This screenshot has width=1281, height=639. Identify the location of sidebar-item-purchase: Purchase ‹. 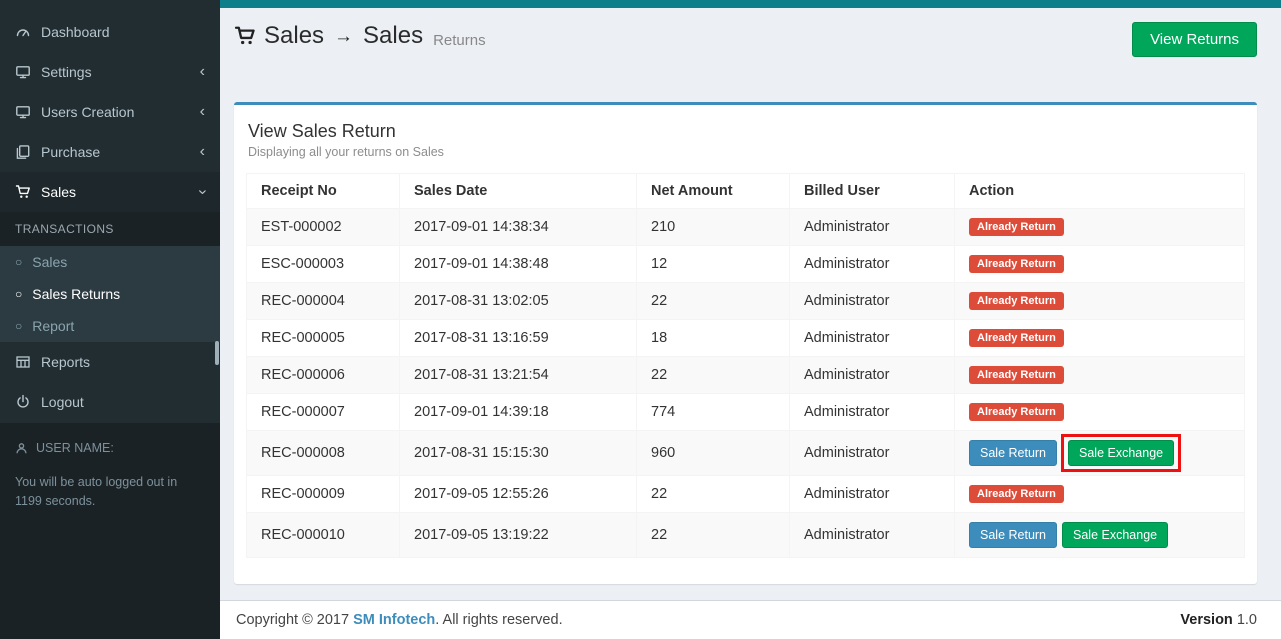
(110, 152).